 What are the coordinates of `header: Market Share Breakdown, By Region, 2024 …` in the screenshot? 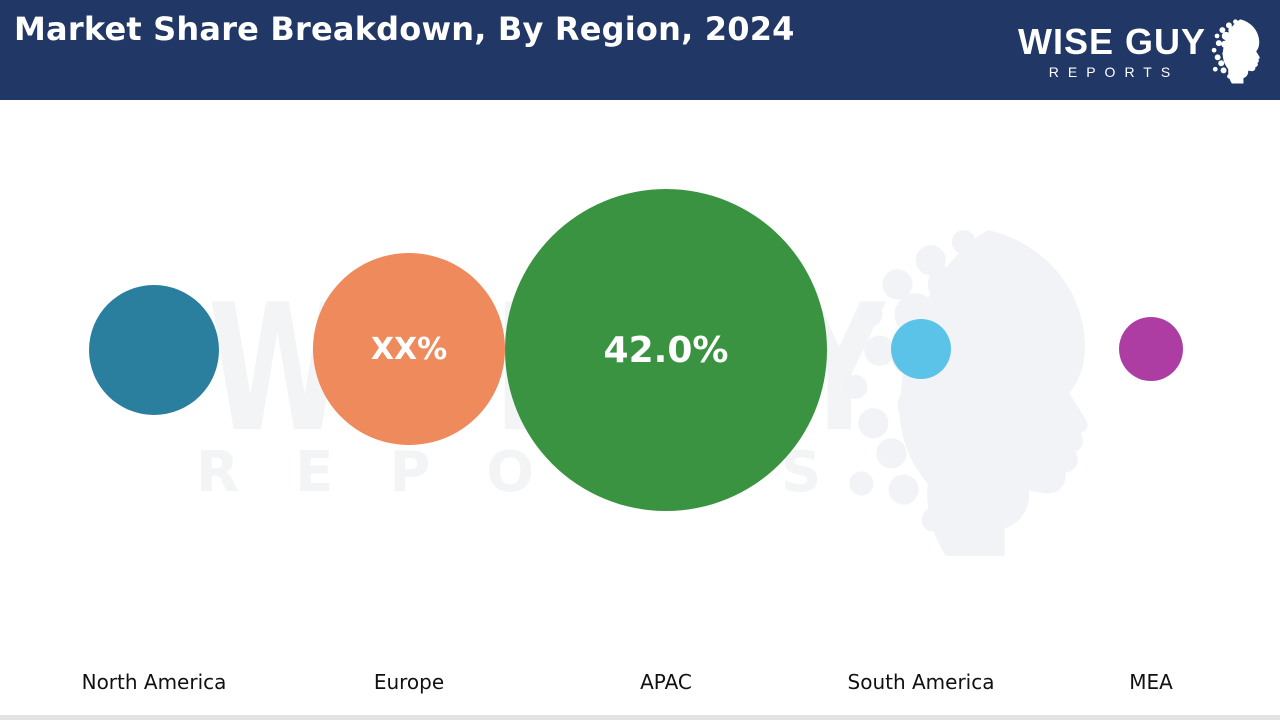 It's located at (640, 50).